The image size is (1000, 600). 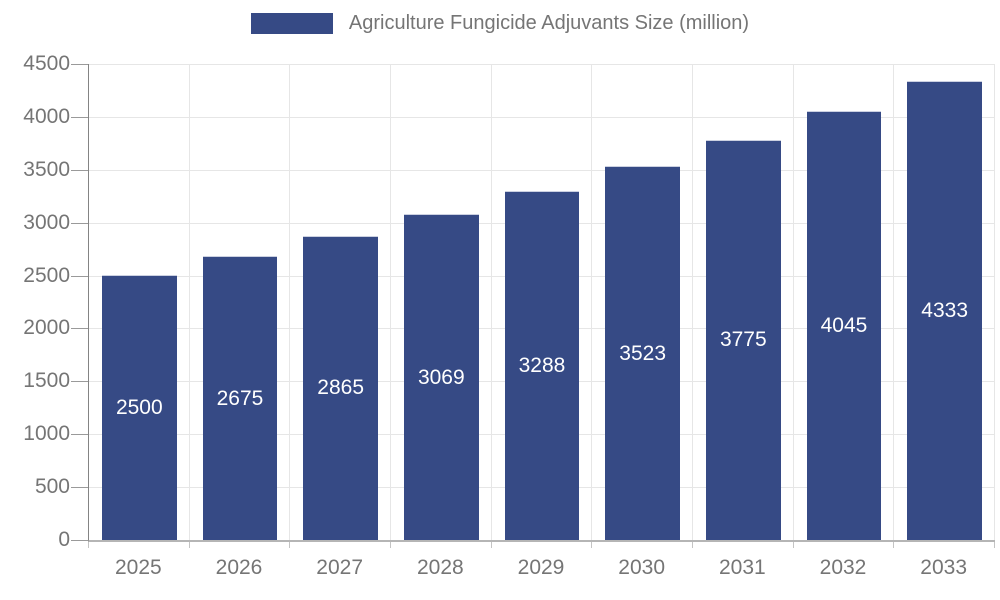 I want to click on bar-value-label: 3069, so click(x=441, y=377).